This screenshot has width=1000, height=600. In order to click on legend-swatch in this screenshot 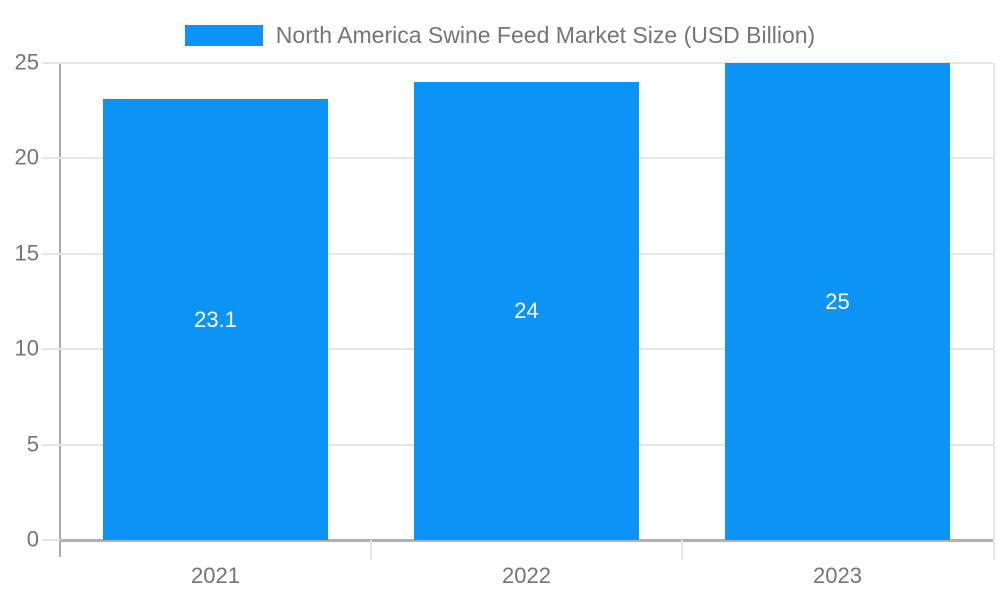, I will do `click(223, 35)`.